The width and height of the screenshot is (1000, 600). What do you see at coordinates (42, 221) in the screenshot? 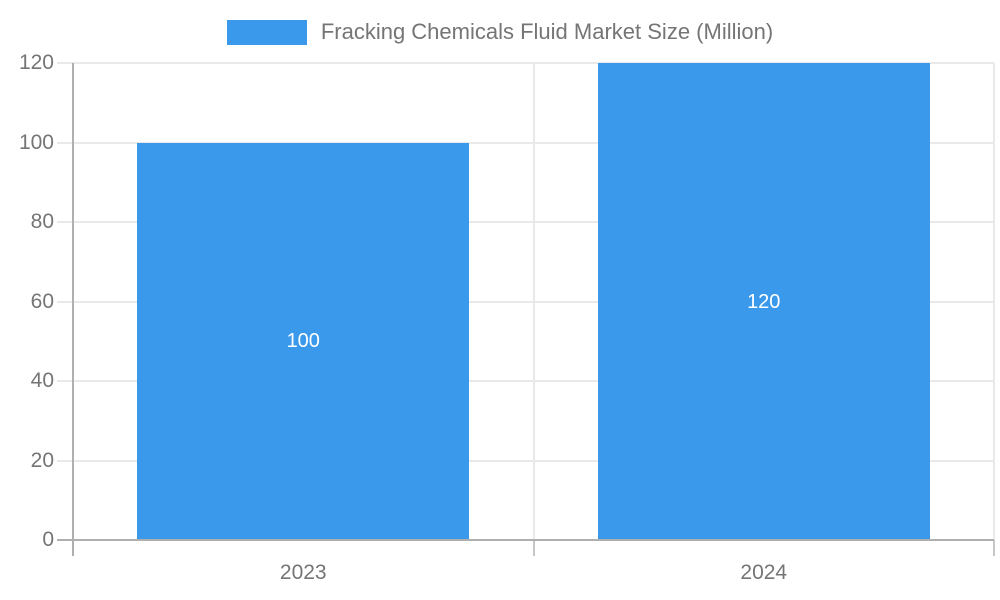
I see `y-tick-label: 80` at bounding box center [42, 221].